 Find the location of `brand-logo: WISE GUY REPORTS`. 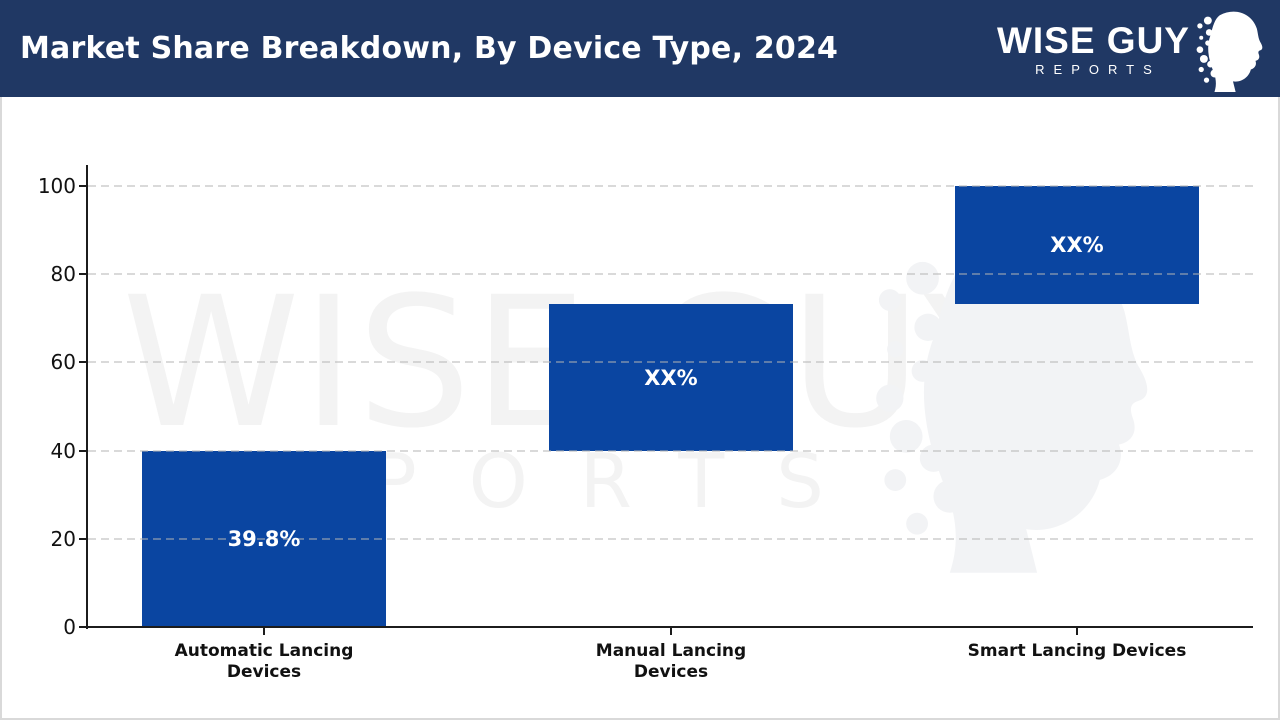

brand-logo: WISE GUY REPORTS is located at coordinates (1132, 49).